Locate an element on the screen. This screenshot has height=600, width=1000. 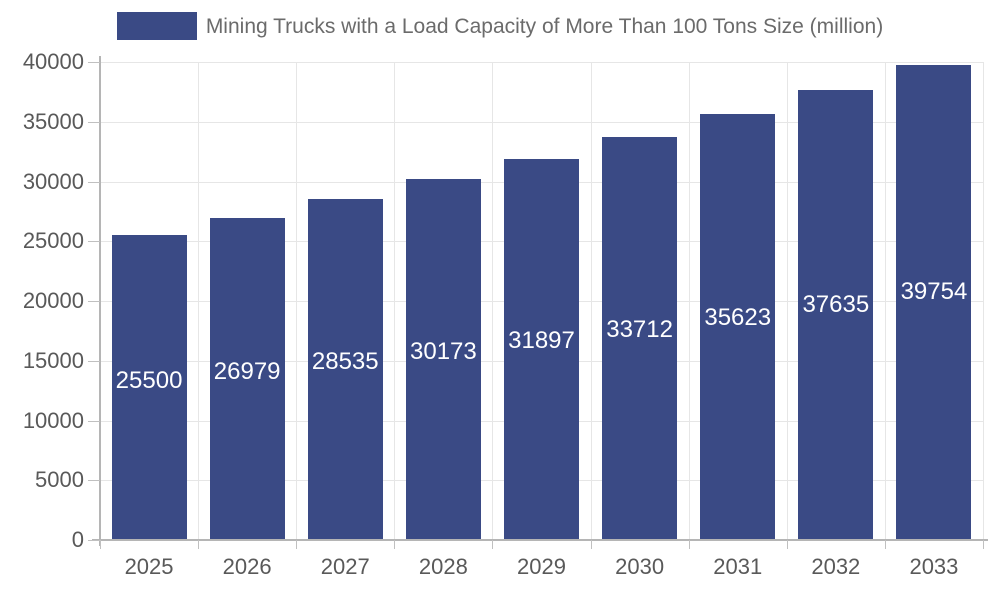
x-axis-tick-label: 2029 is located at coordinates (541, 566).